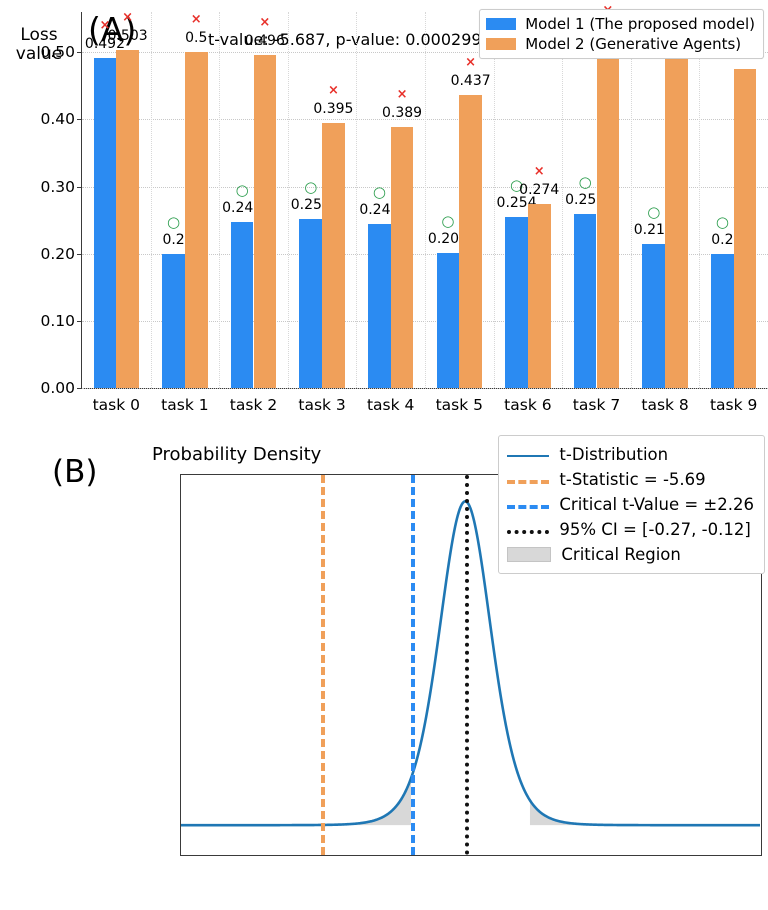  What do you see at coordinates (470, 80) in the screenshot?
I see `bar-value-label: 0.437` at bounding box center [470, 80].